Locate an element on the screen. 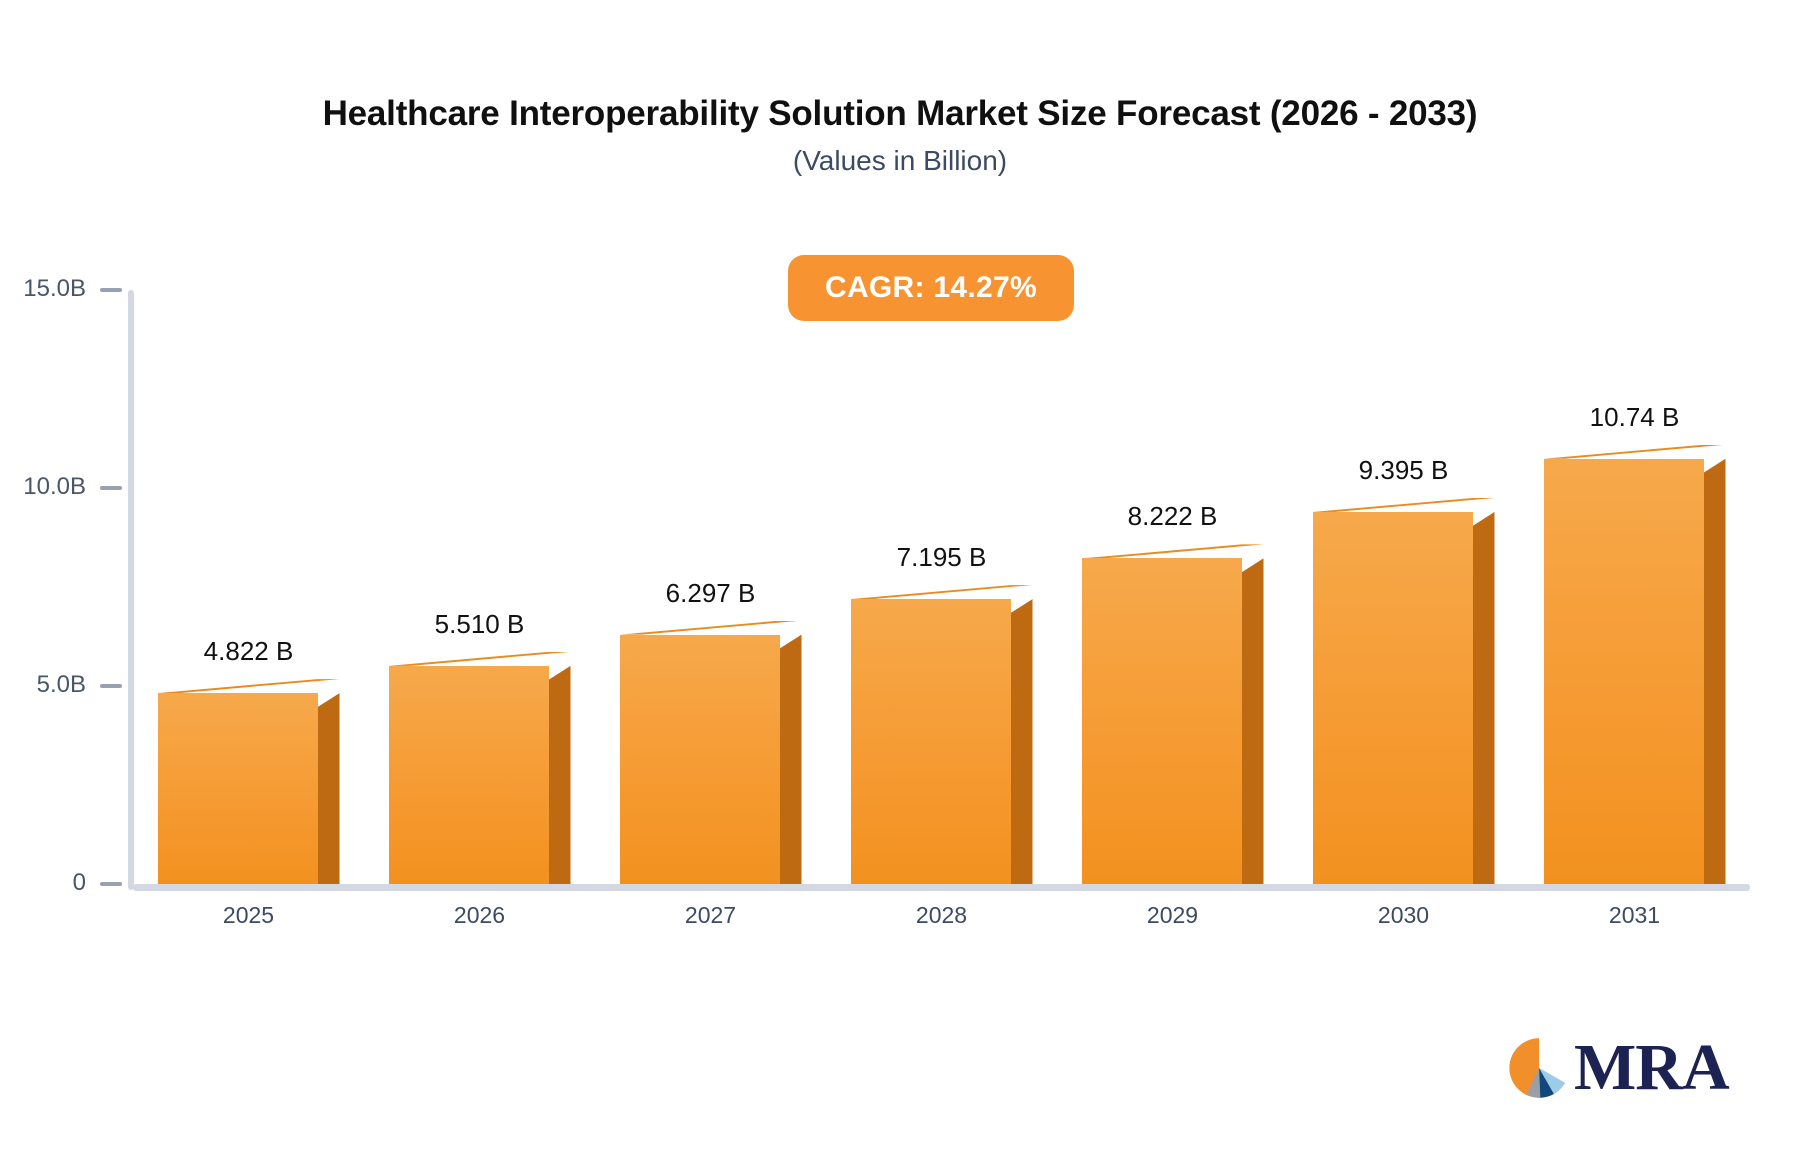 Image resolution: width=1800 pixels, height=1156 pixels. bar-item: 7.195 B is located at coordinates (941, 587).